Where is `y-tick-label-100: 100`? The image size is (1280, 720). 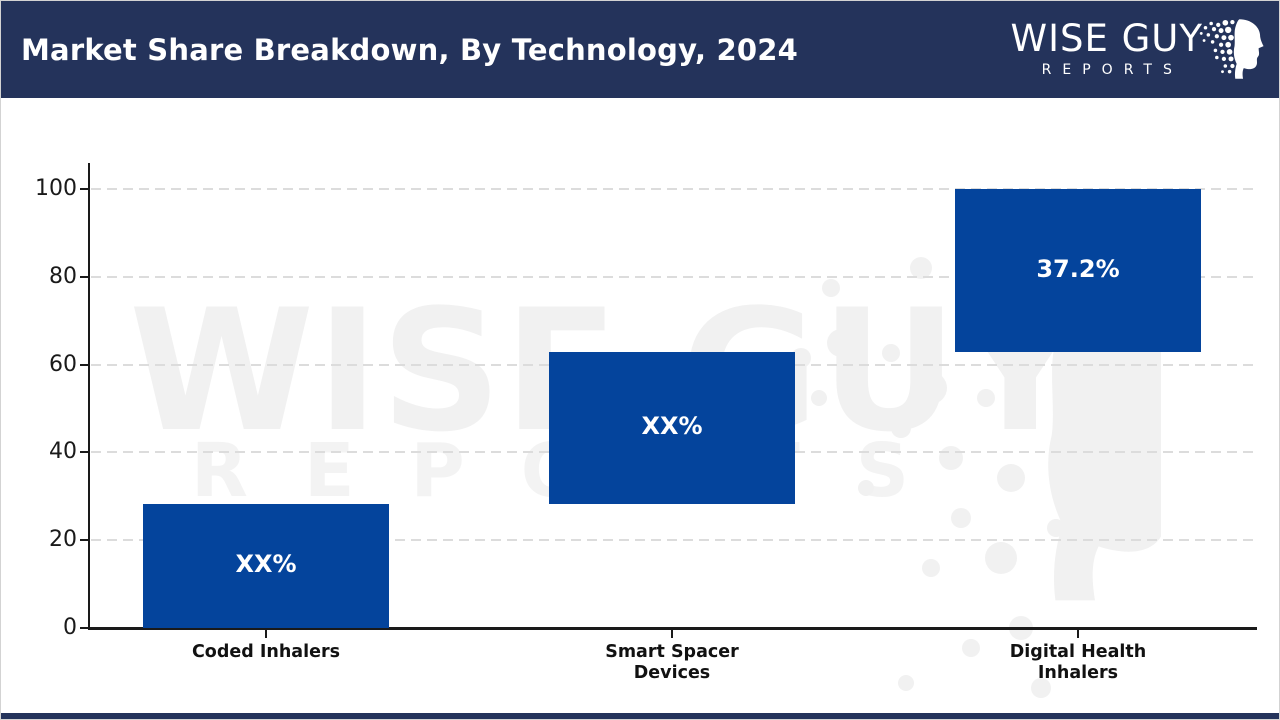 y-tick-label-100: 100 is located at coordinates (56, 188).